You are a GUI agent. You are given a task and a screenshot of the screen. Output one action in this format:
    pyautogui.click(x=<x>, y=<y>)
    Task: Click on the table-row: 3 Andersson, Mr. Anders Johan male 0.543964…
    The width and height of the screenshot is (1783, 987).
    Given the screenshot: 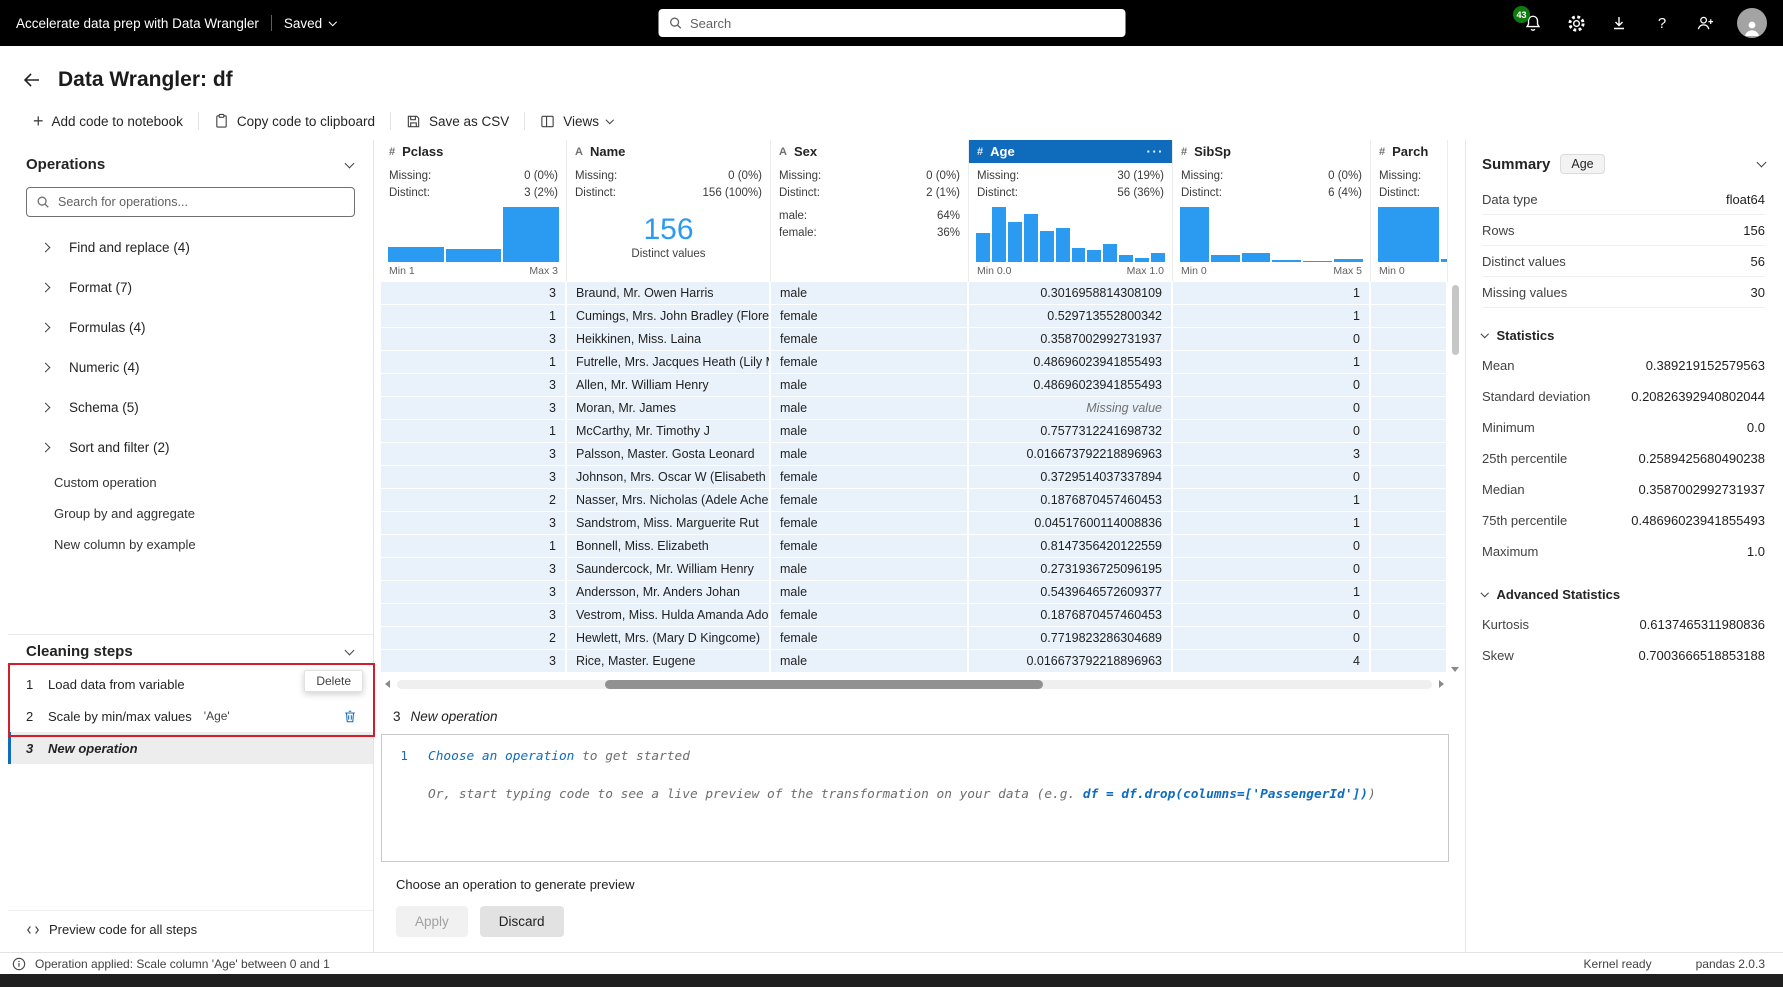 What is the action you would take?
    pyautogui.click(x=921, y=592)
    